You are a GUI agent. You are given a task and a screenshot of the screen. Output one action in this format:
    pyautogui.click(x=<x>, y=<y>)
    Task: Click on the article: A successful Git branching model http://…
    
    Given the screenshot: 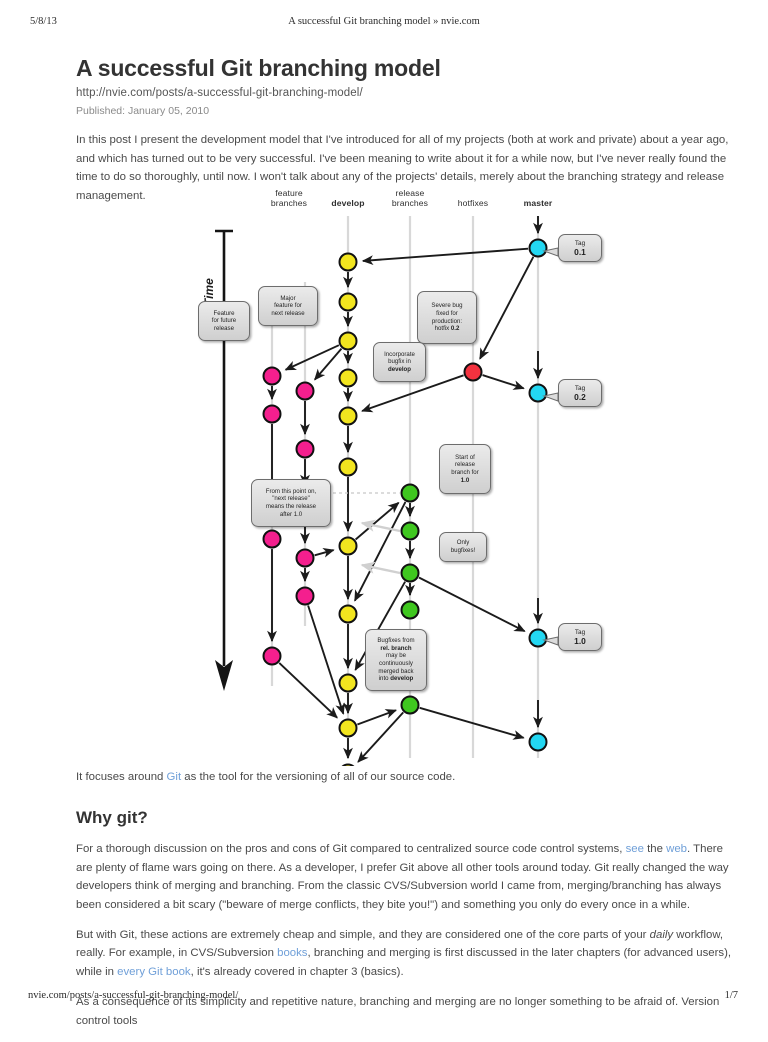 What is the action you would take?
    pyautogui.click(x=406, y=136)
    